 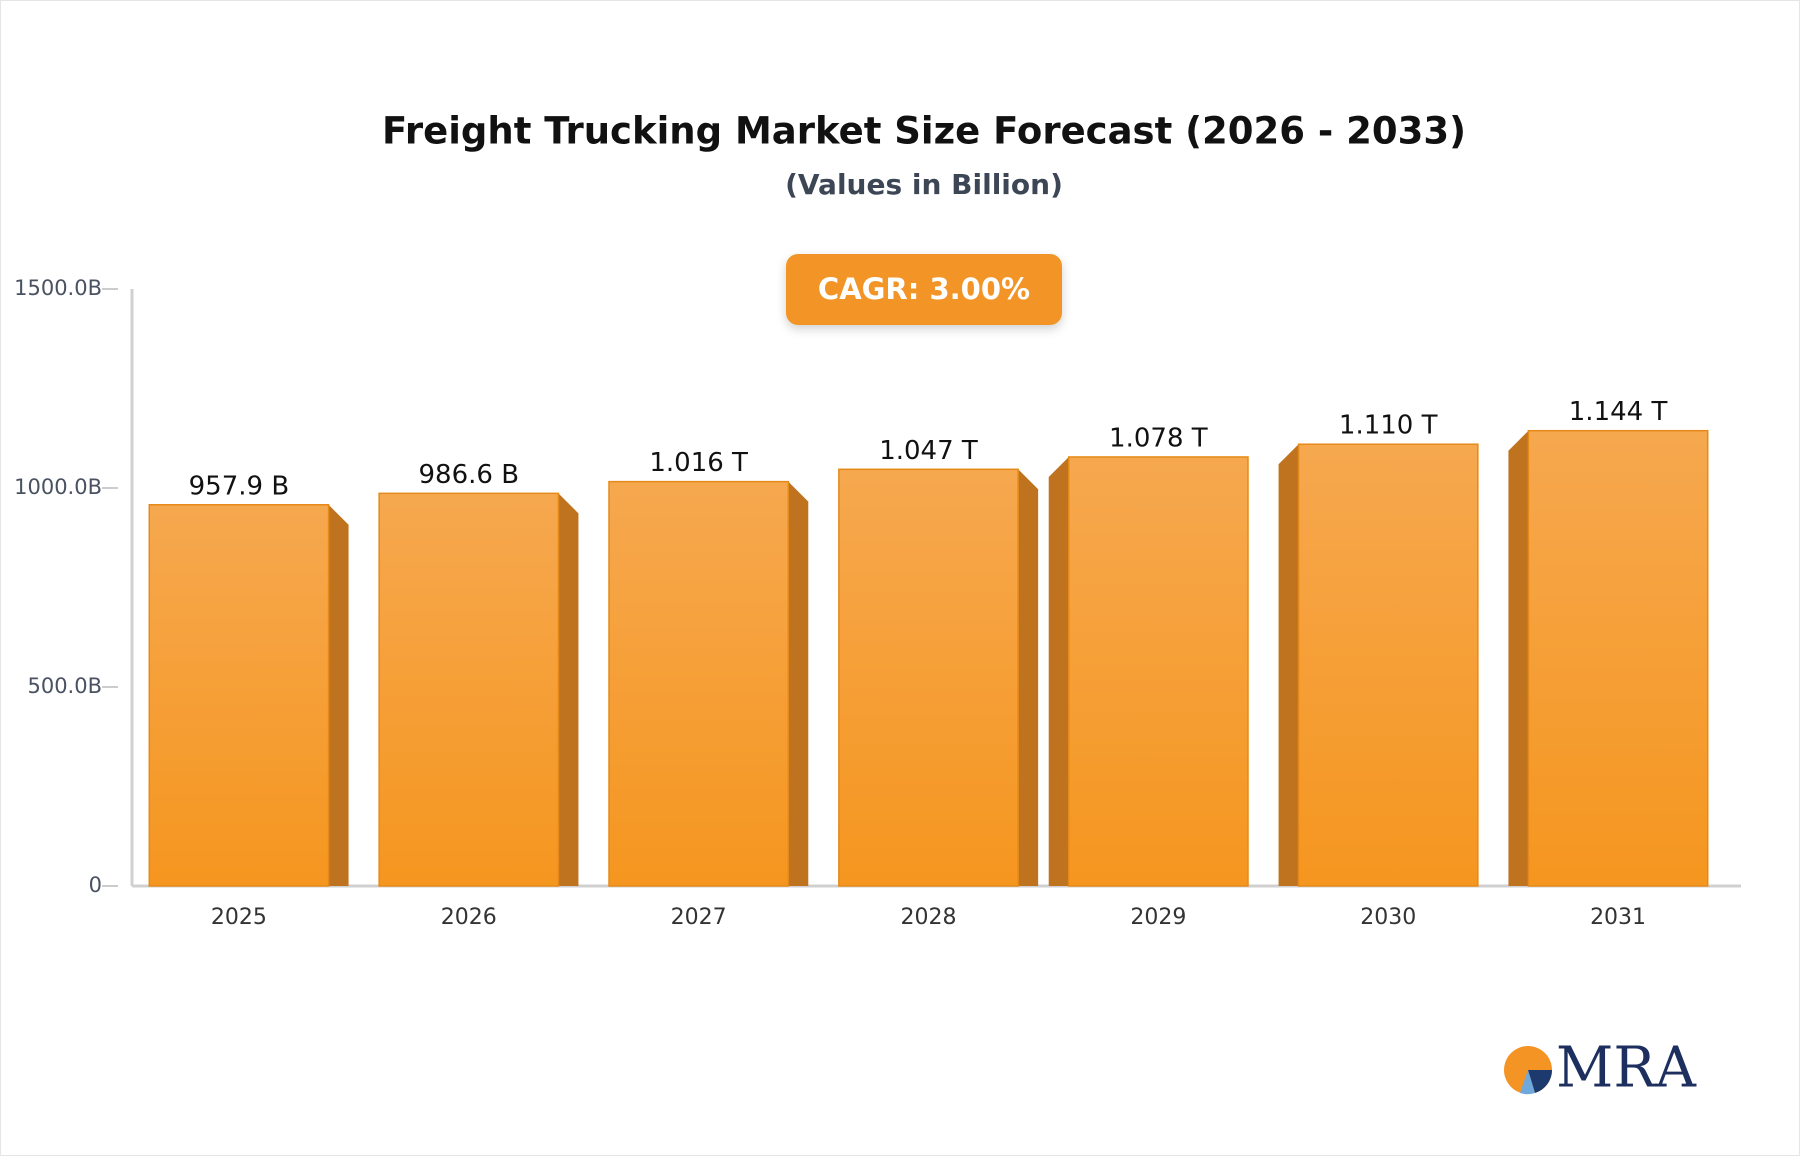 I want to click on chart-subtitle: (Values in Billion), so click(x=924, y=184).